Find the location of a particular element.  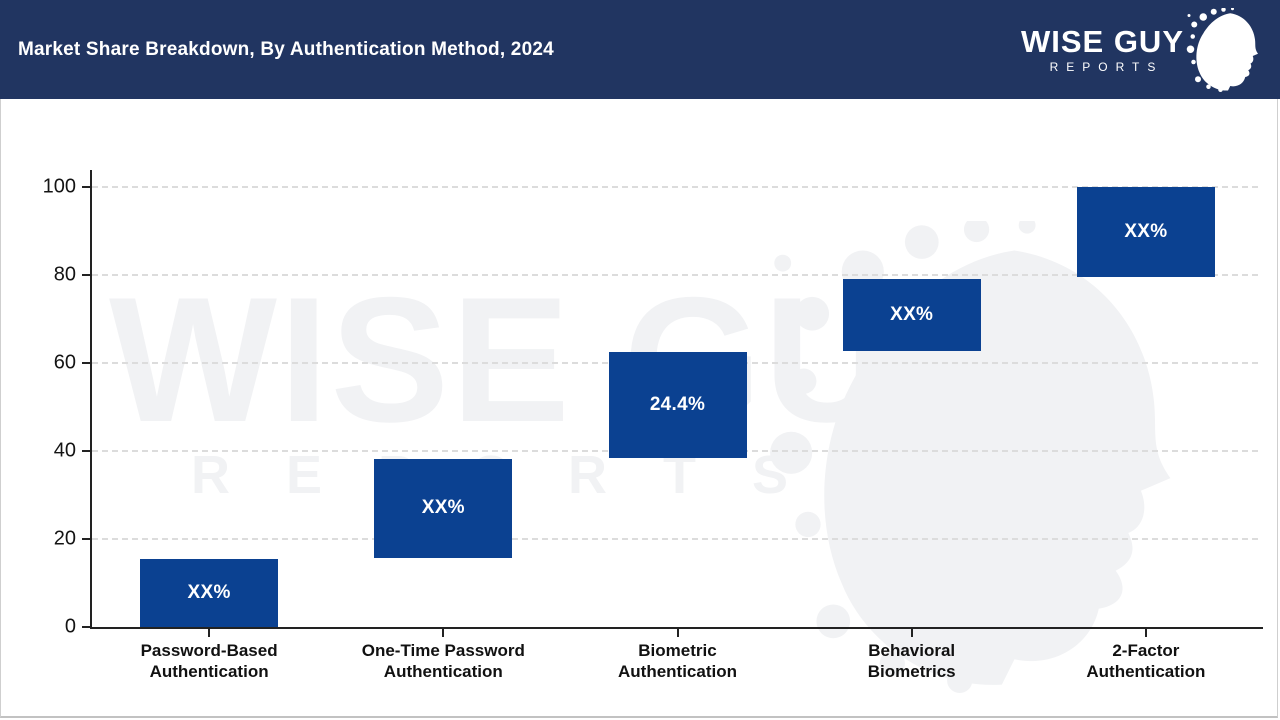

bar-5: XX% is located at coordinates (1145, 232).